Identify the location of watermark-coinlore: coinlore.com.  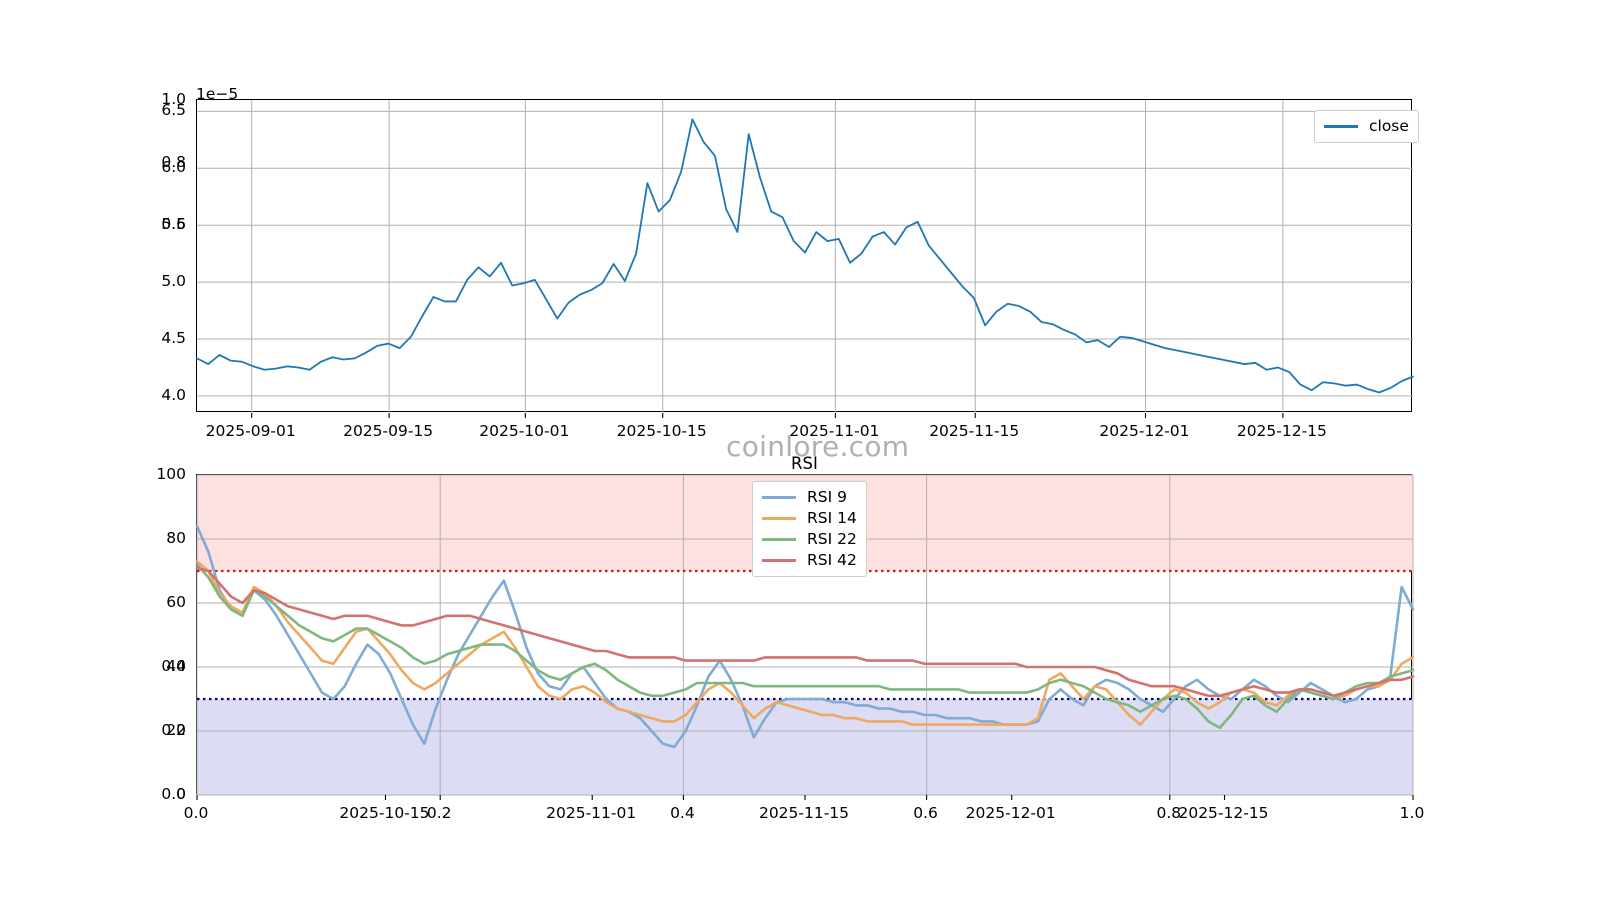
(818, 446).